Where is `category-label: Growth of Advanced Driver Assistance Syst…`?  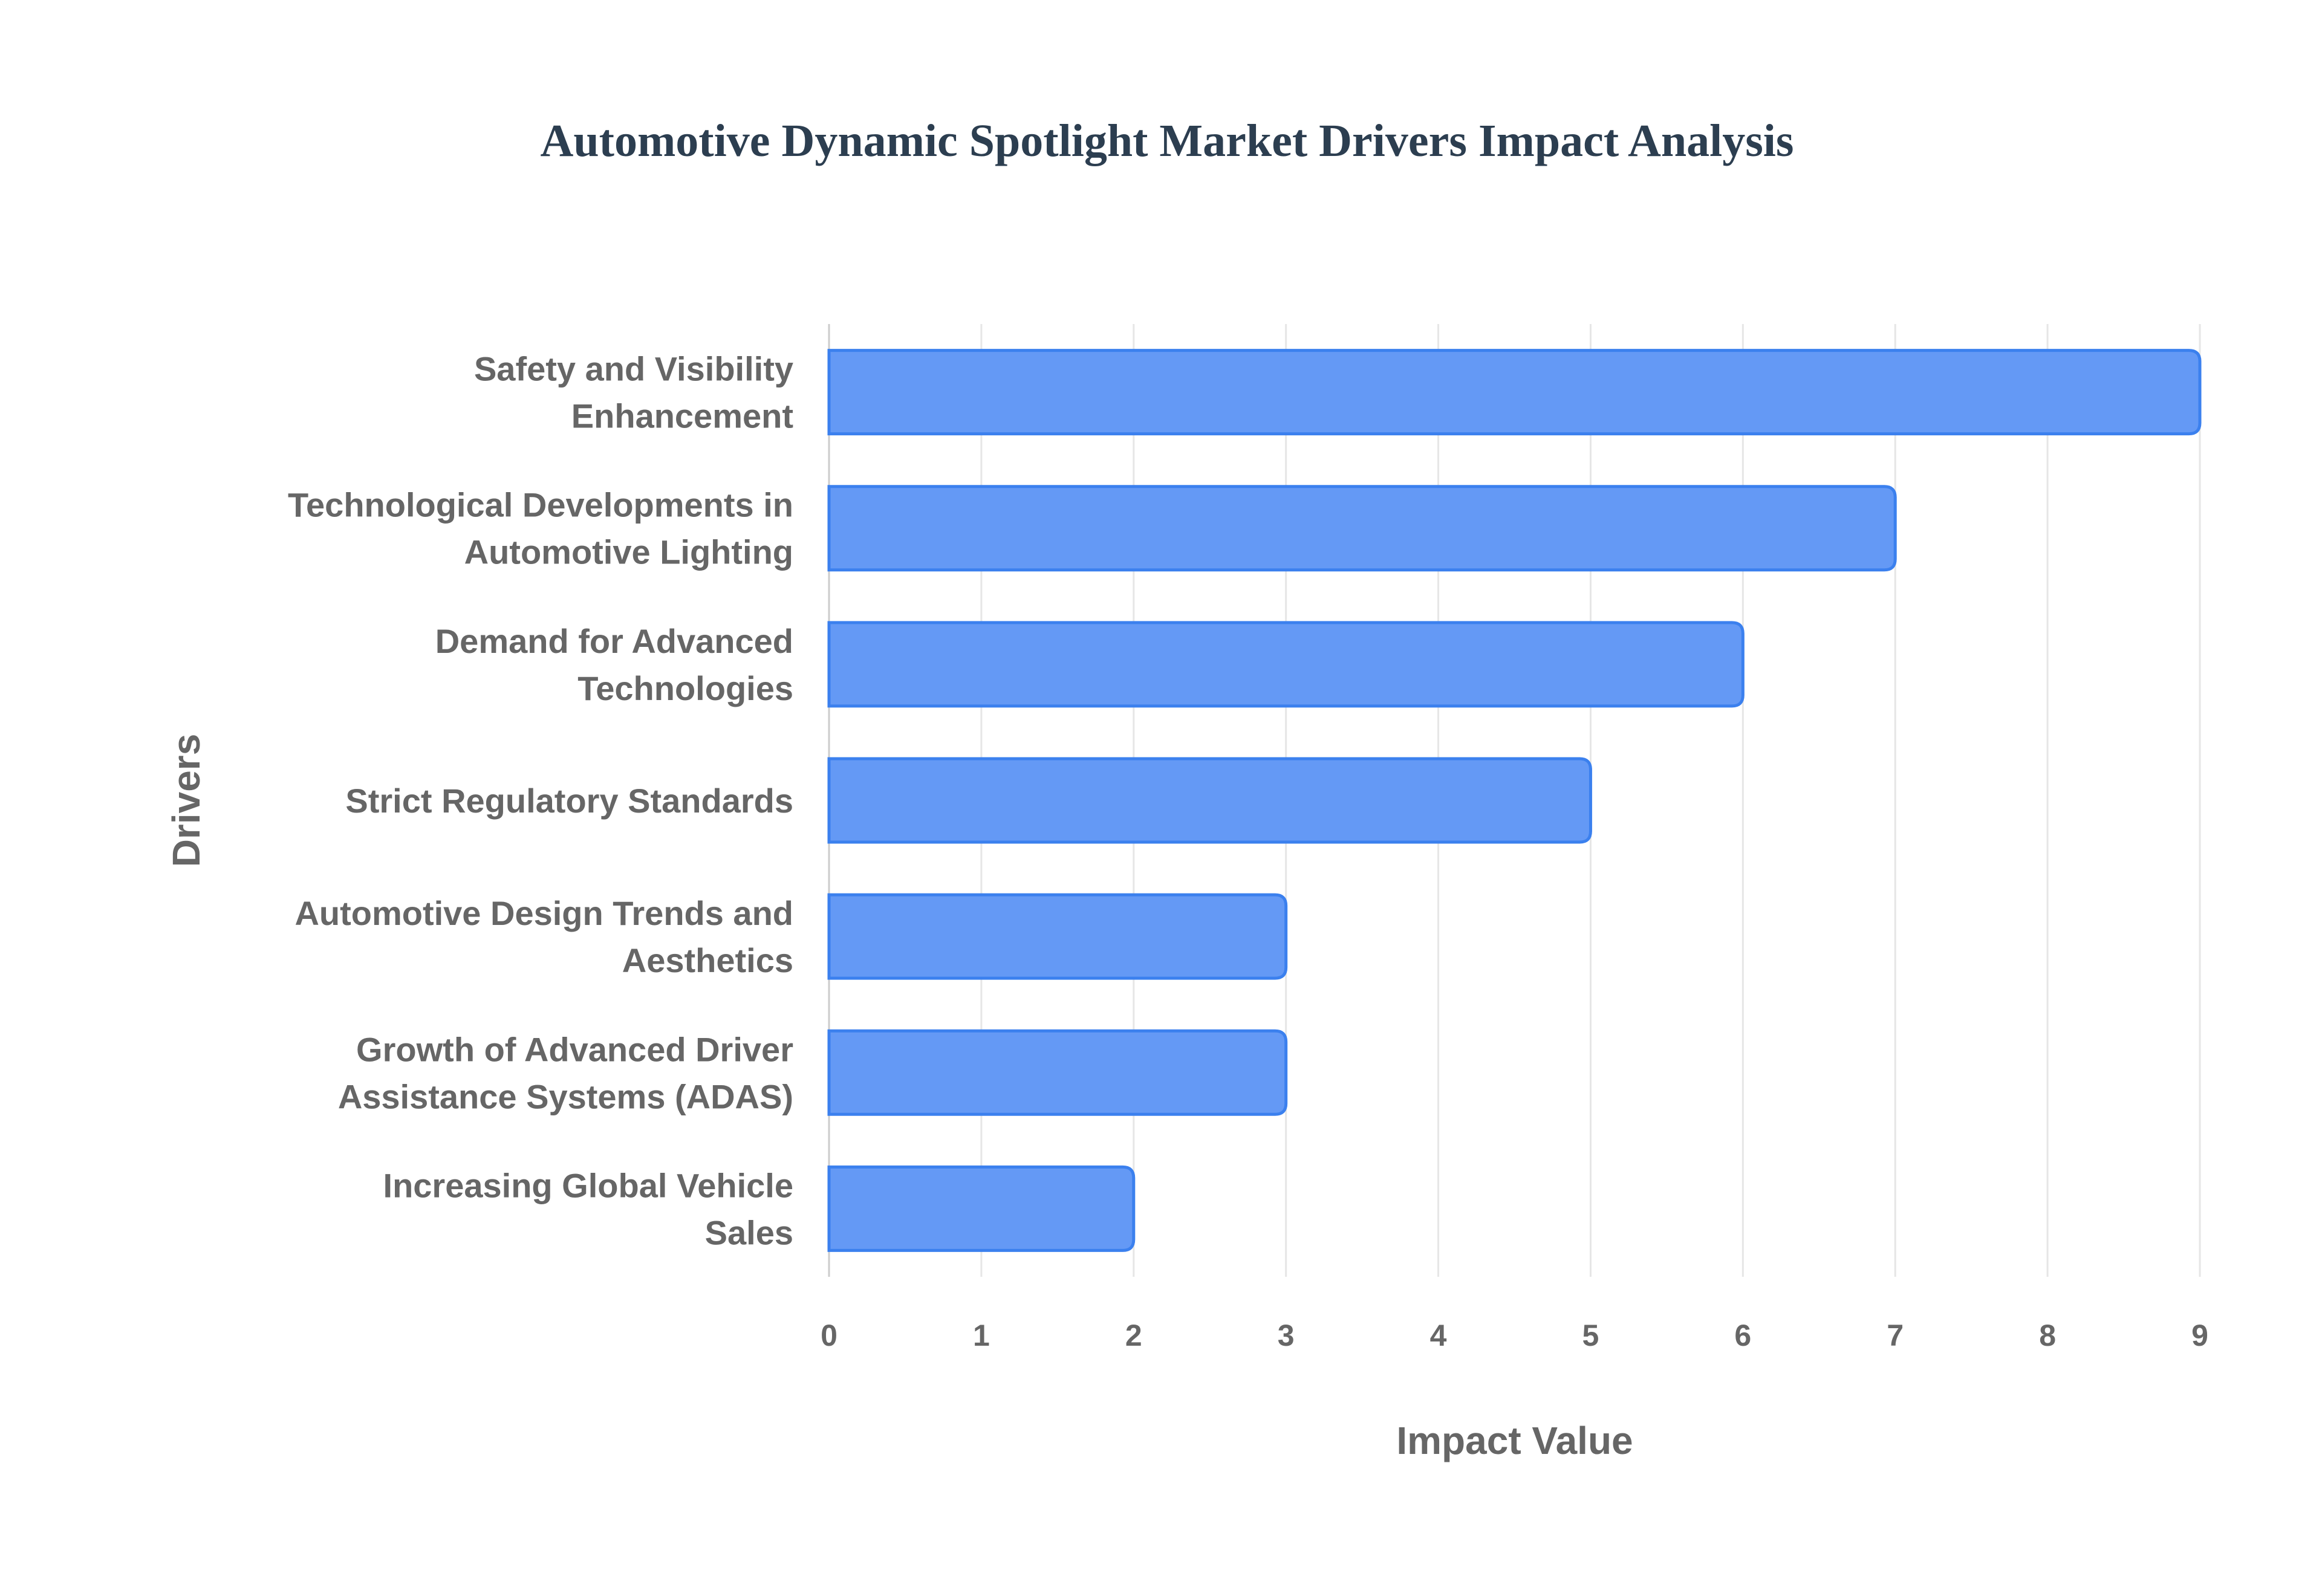 category-label: Growth of Advanced Driver Assistance Syst… is located at coordinates (565, 1072).